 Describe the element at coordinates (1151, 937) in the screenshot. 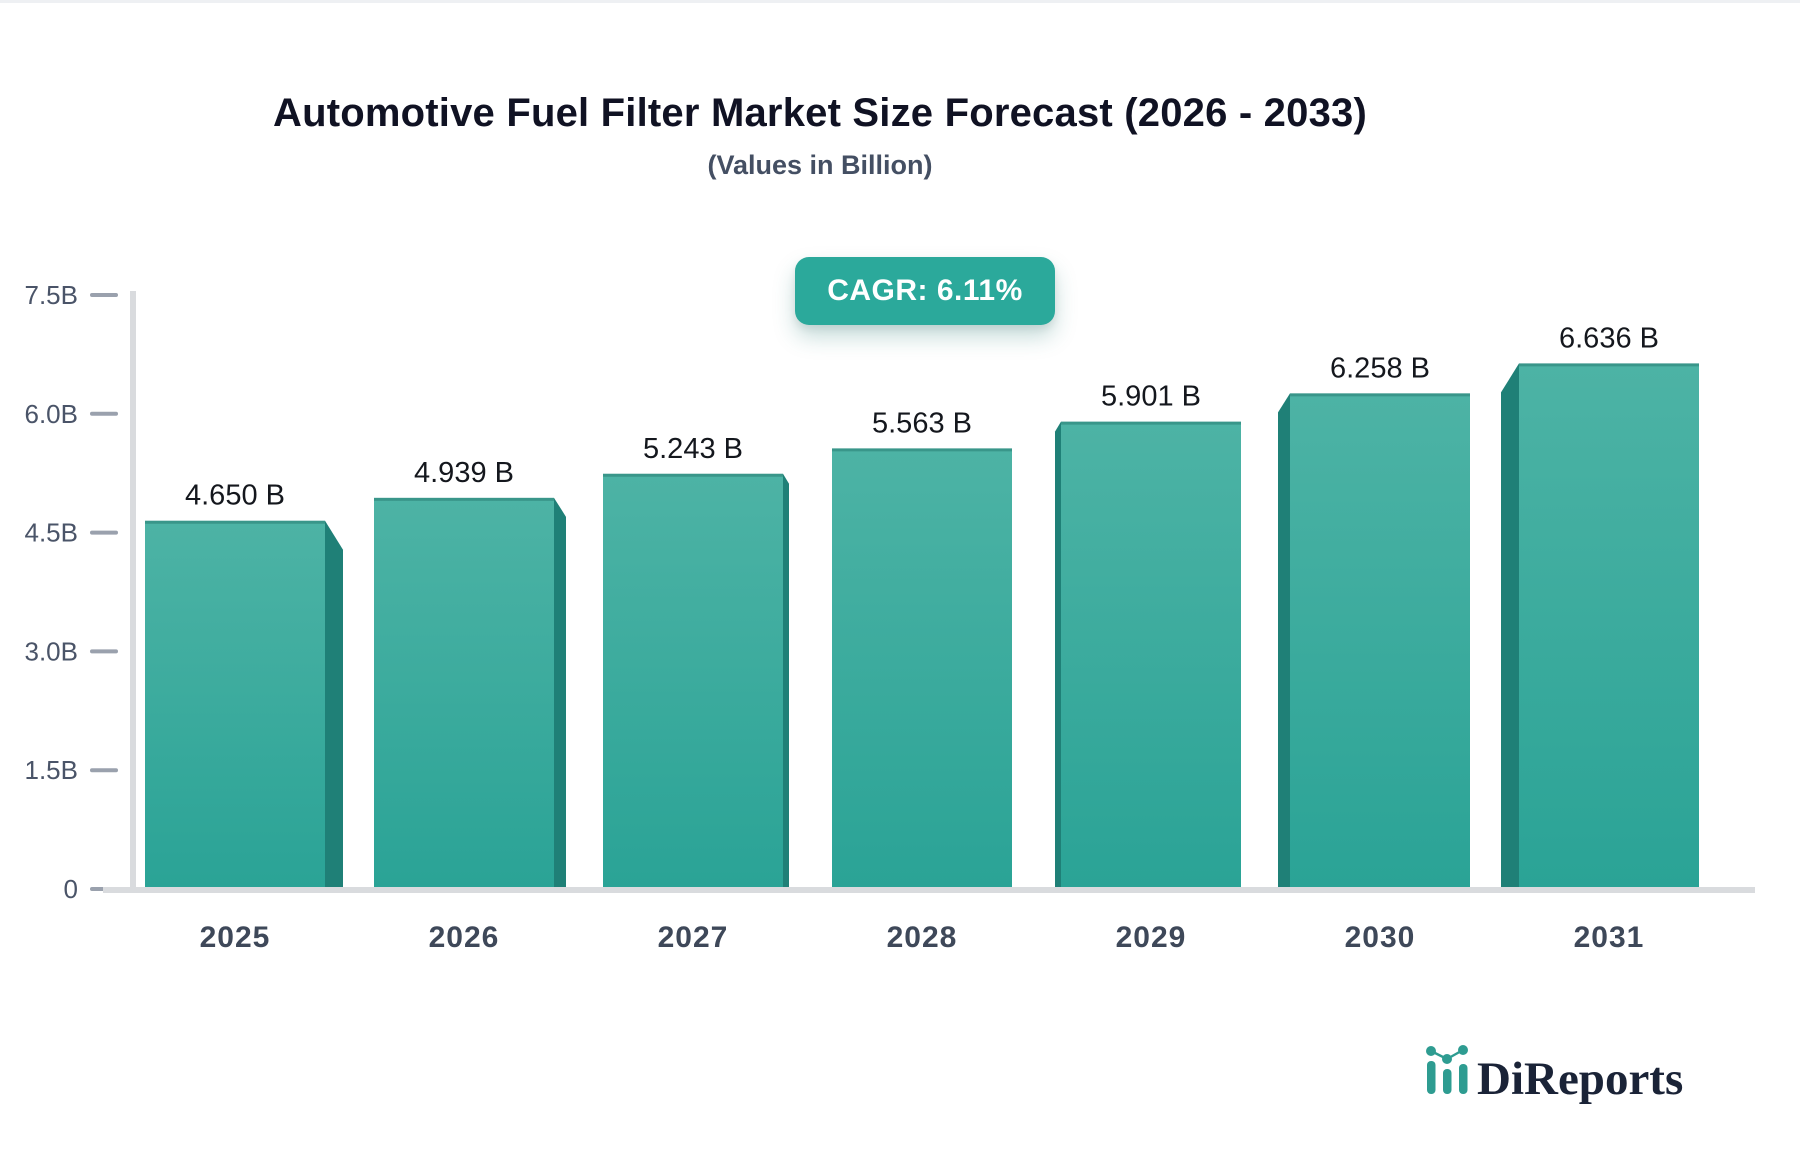

I see `x-tick-label: 2029` at that location.